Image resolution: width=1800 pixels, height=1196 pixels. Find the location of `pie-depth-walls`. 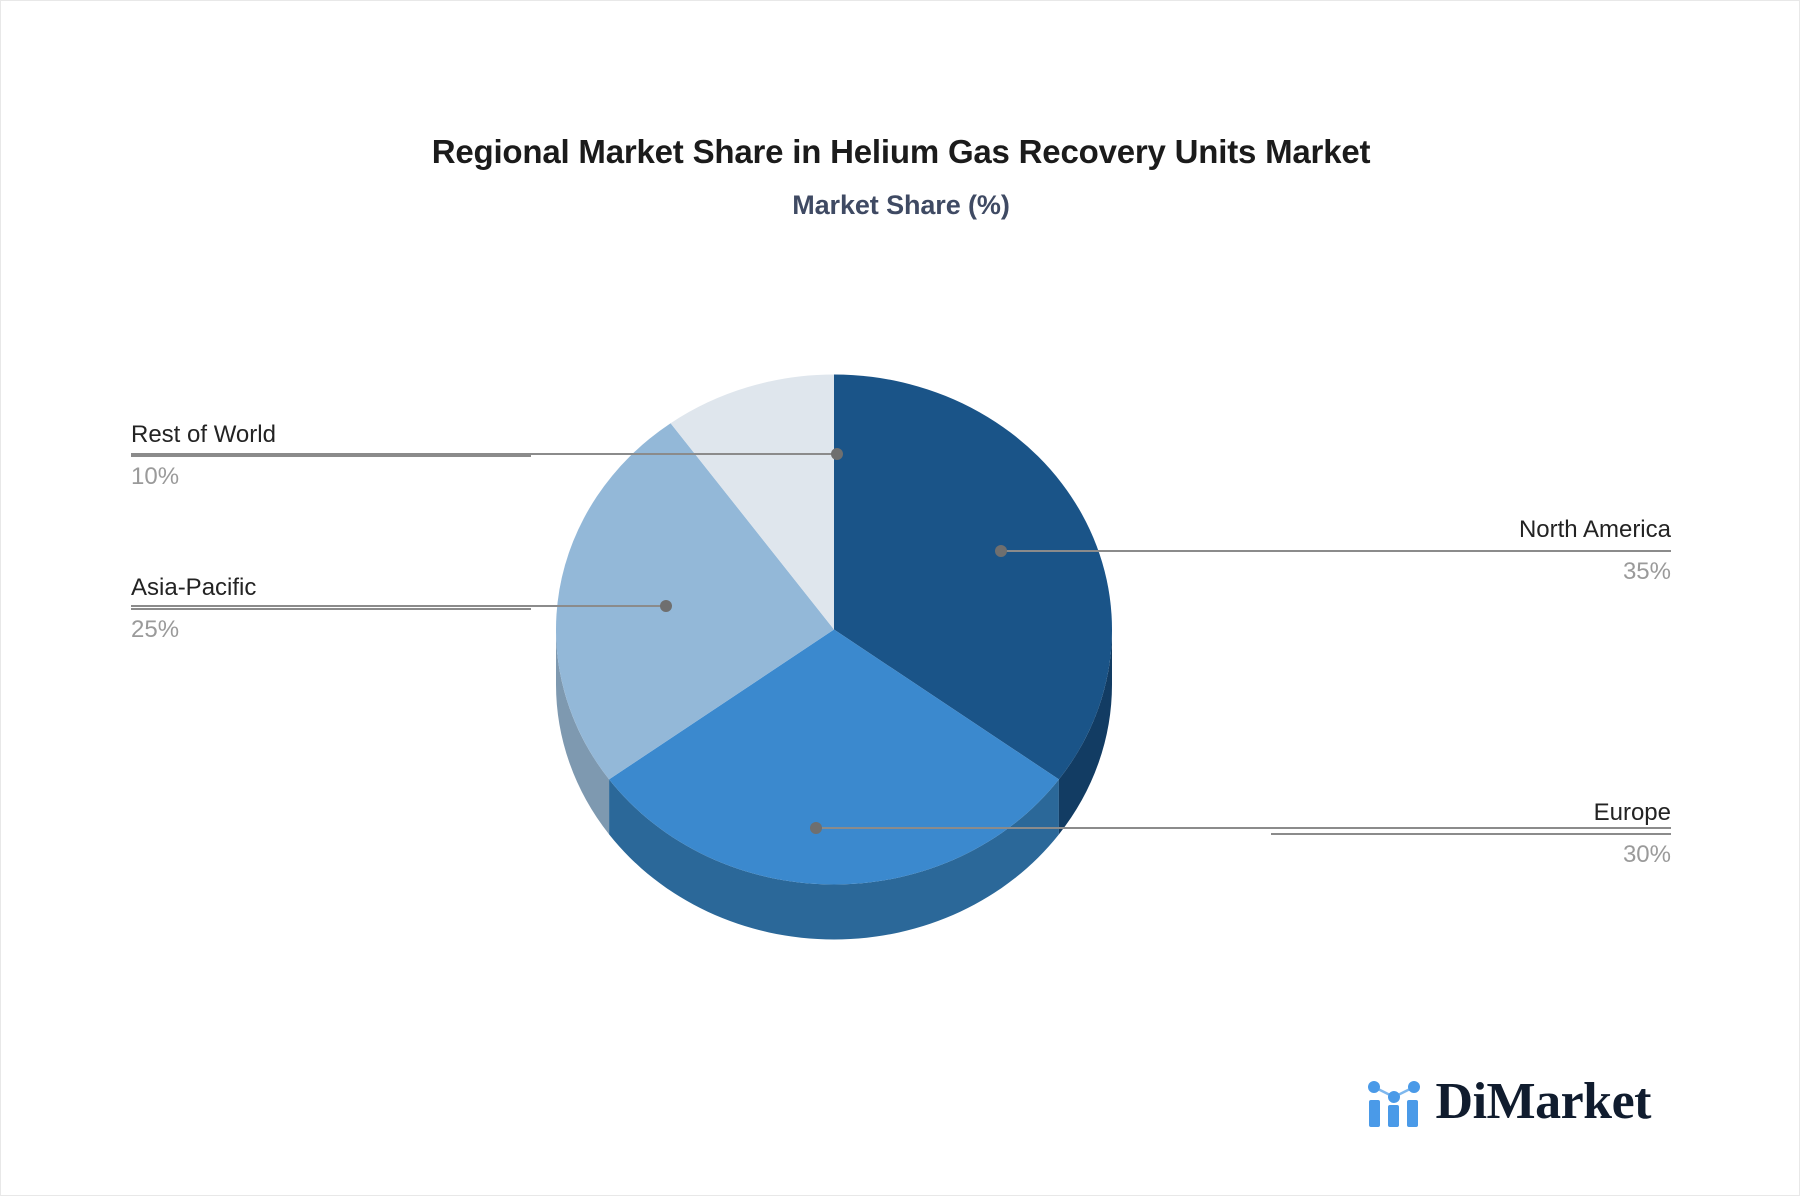

pie-depth-walls is located at coordinates (834, 784).